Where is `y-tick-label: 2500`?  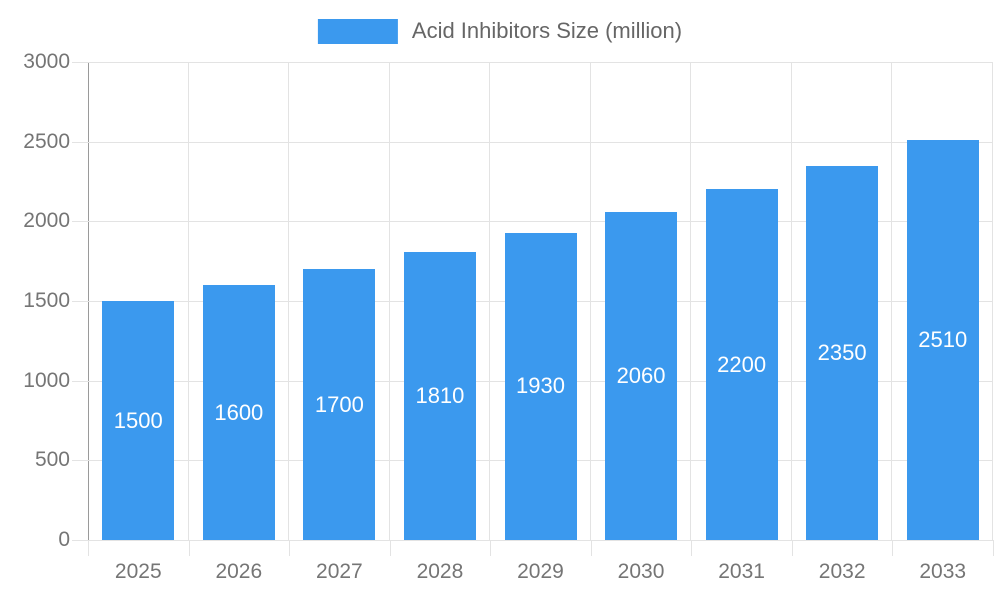 y-tick-label: 2500 is located at coordinates (46, 141).